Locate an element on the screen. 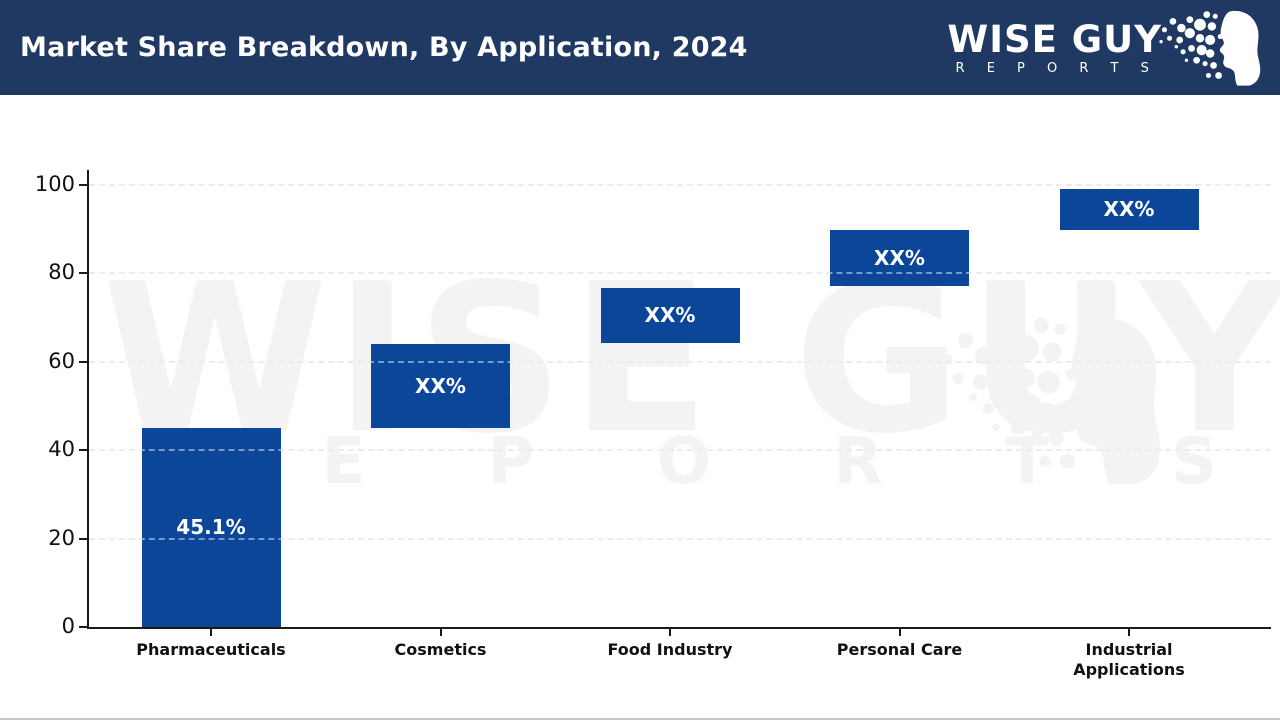 The image size is (1280, 720). y-axis is located at coordinates (88, 399).